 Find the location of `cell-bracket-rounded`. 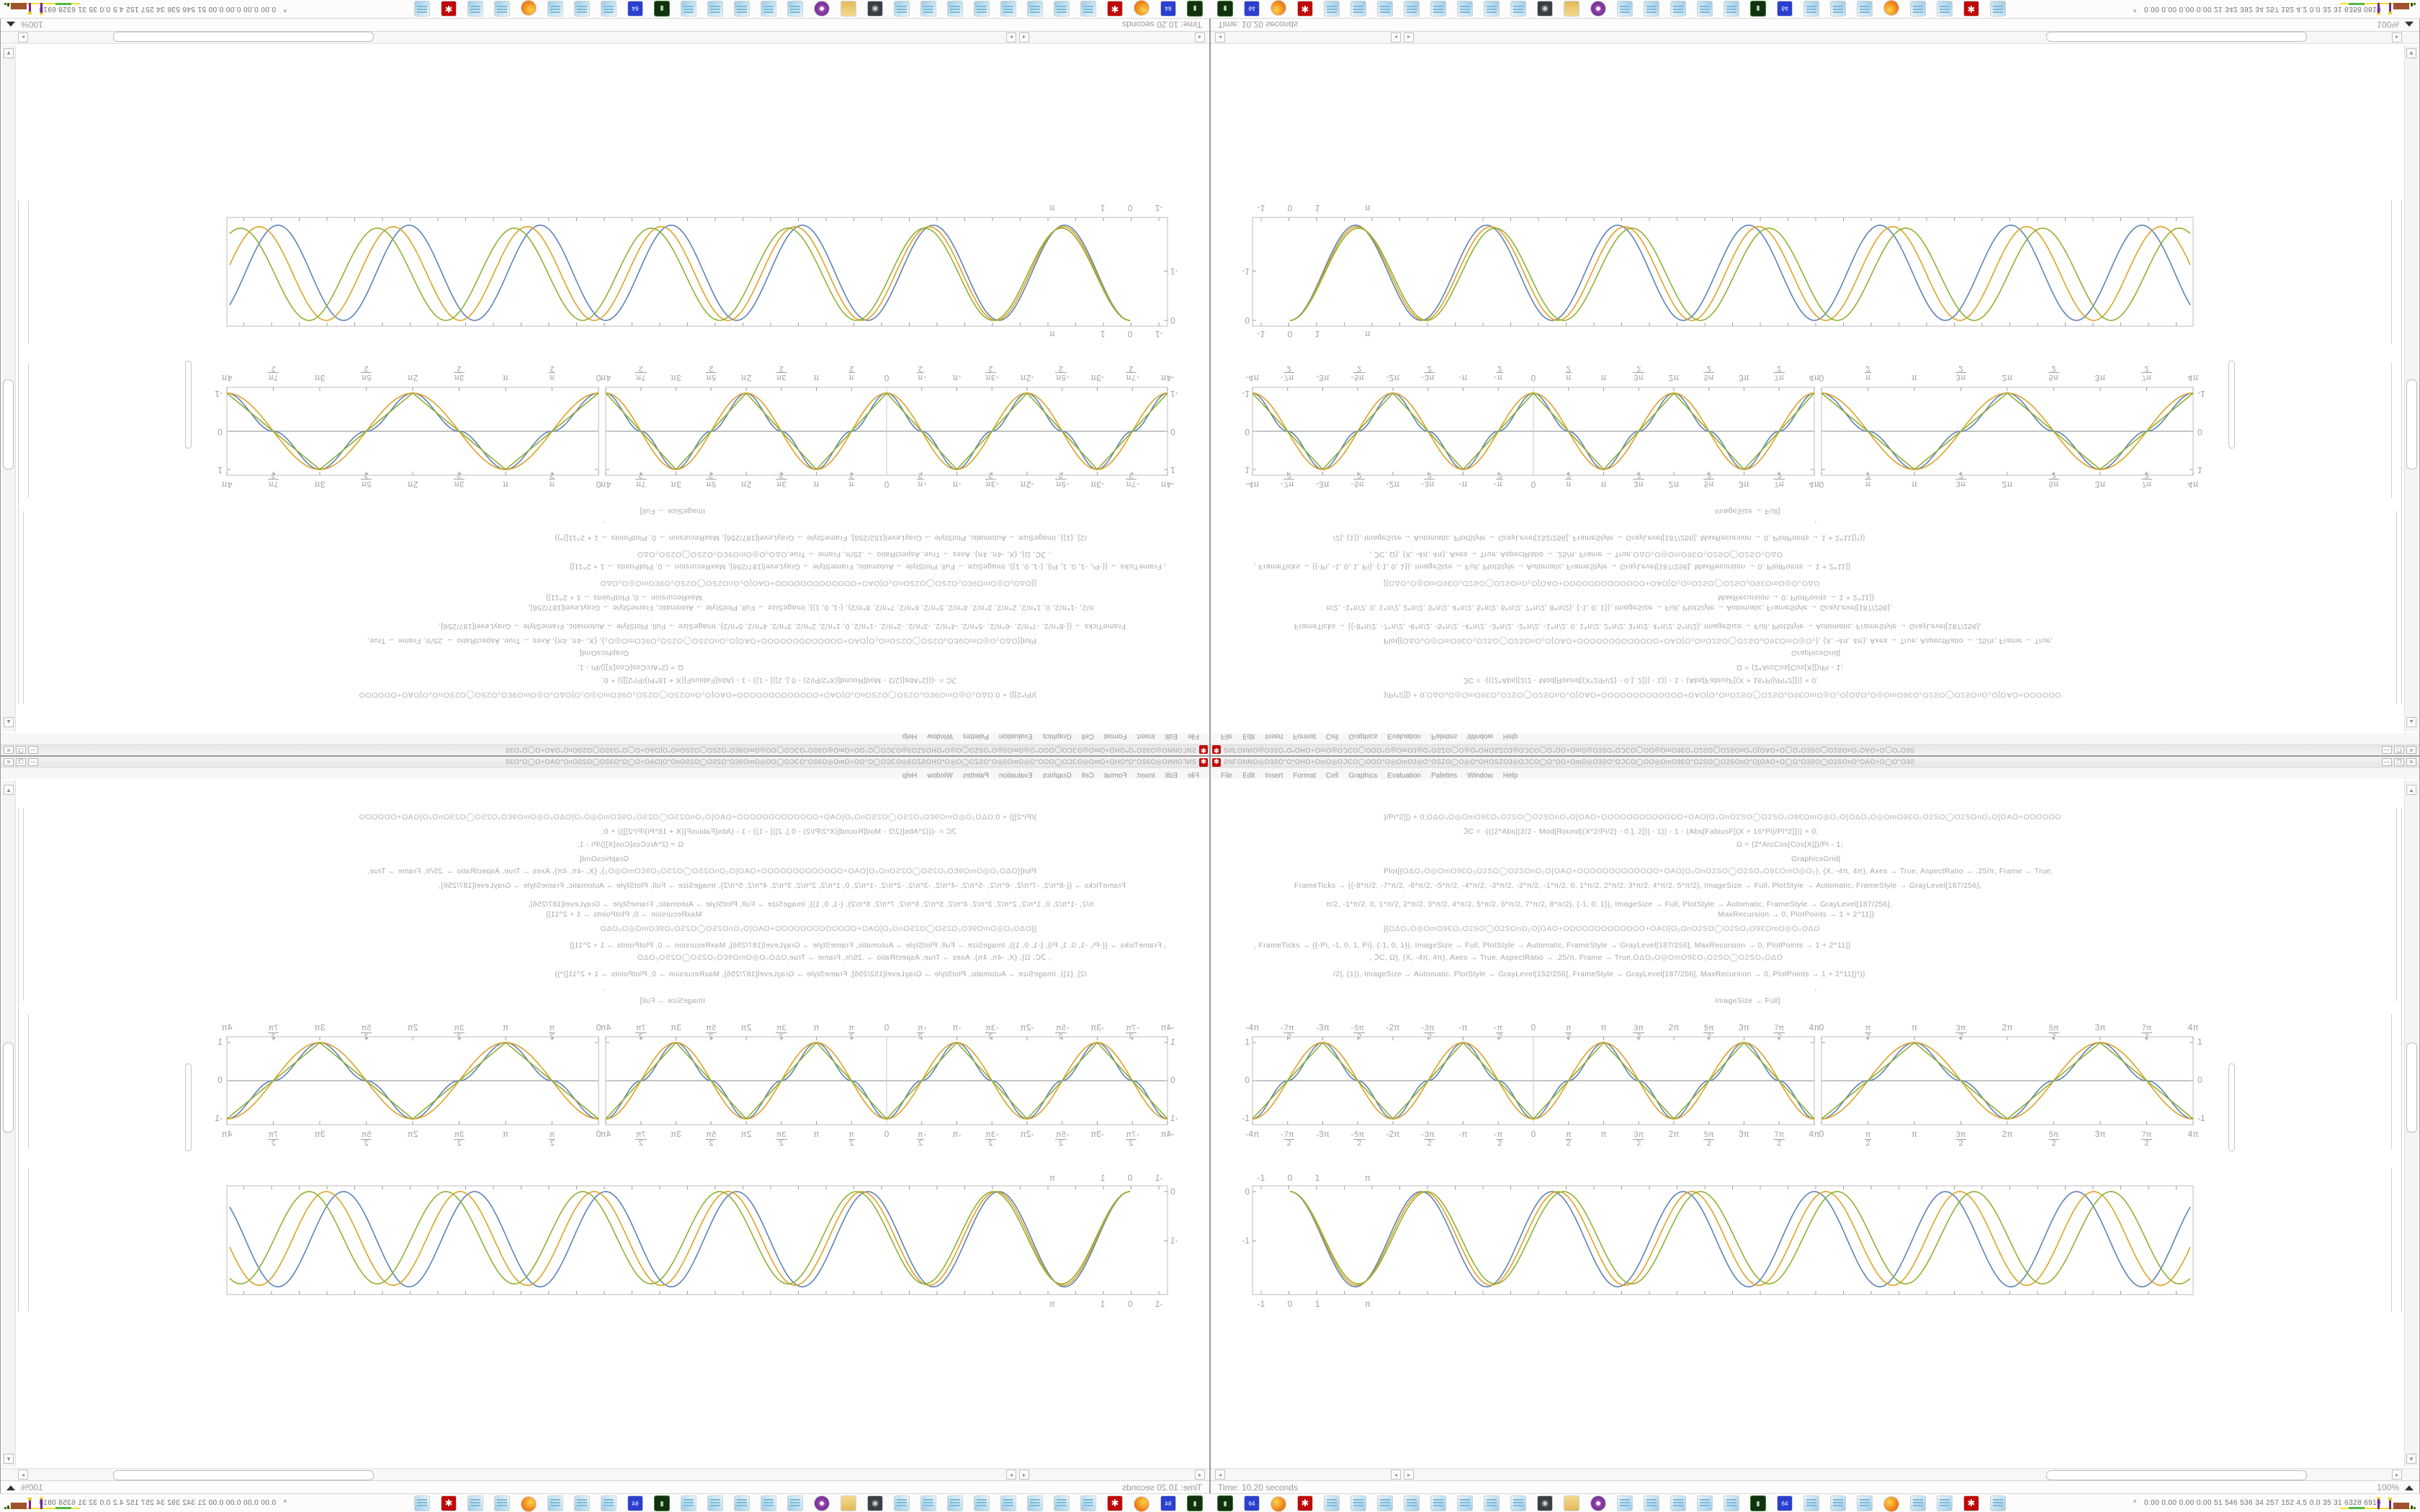

cell-bracket-rounded is located at coordinates (189, 1107).